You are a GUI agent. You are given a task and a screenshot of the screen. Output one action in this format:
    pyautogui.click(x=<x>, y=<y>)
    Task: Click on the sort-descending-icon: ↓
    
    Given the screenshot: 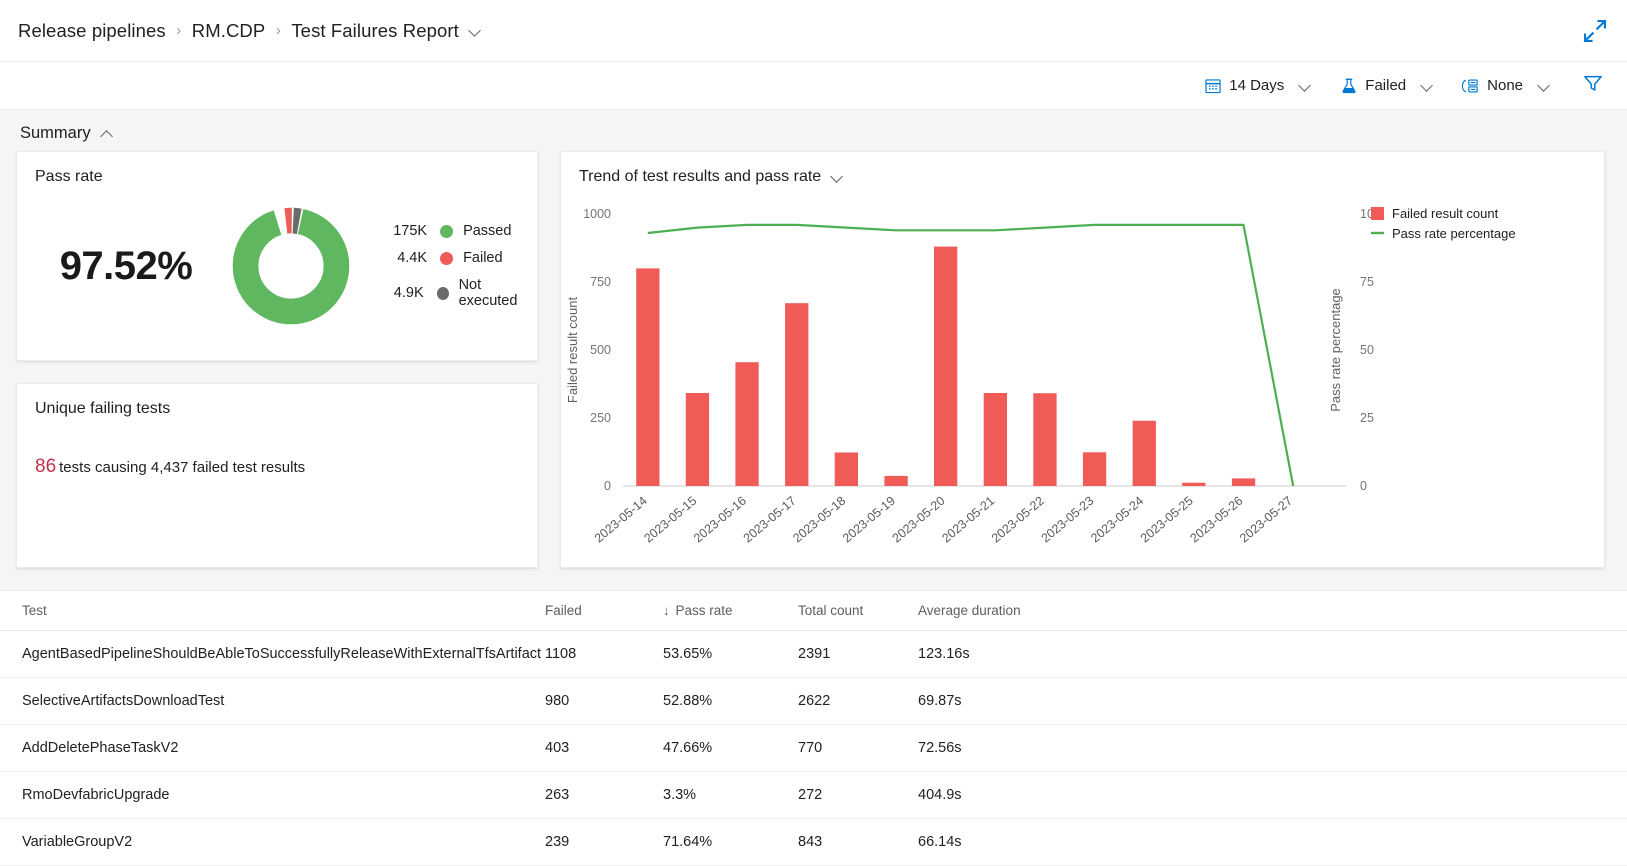 What is the action you would take?
    pyautogui.click(x=666, y=610)
    